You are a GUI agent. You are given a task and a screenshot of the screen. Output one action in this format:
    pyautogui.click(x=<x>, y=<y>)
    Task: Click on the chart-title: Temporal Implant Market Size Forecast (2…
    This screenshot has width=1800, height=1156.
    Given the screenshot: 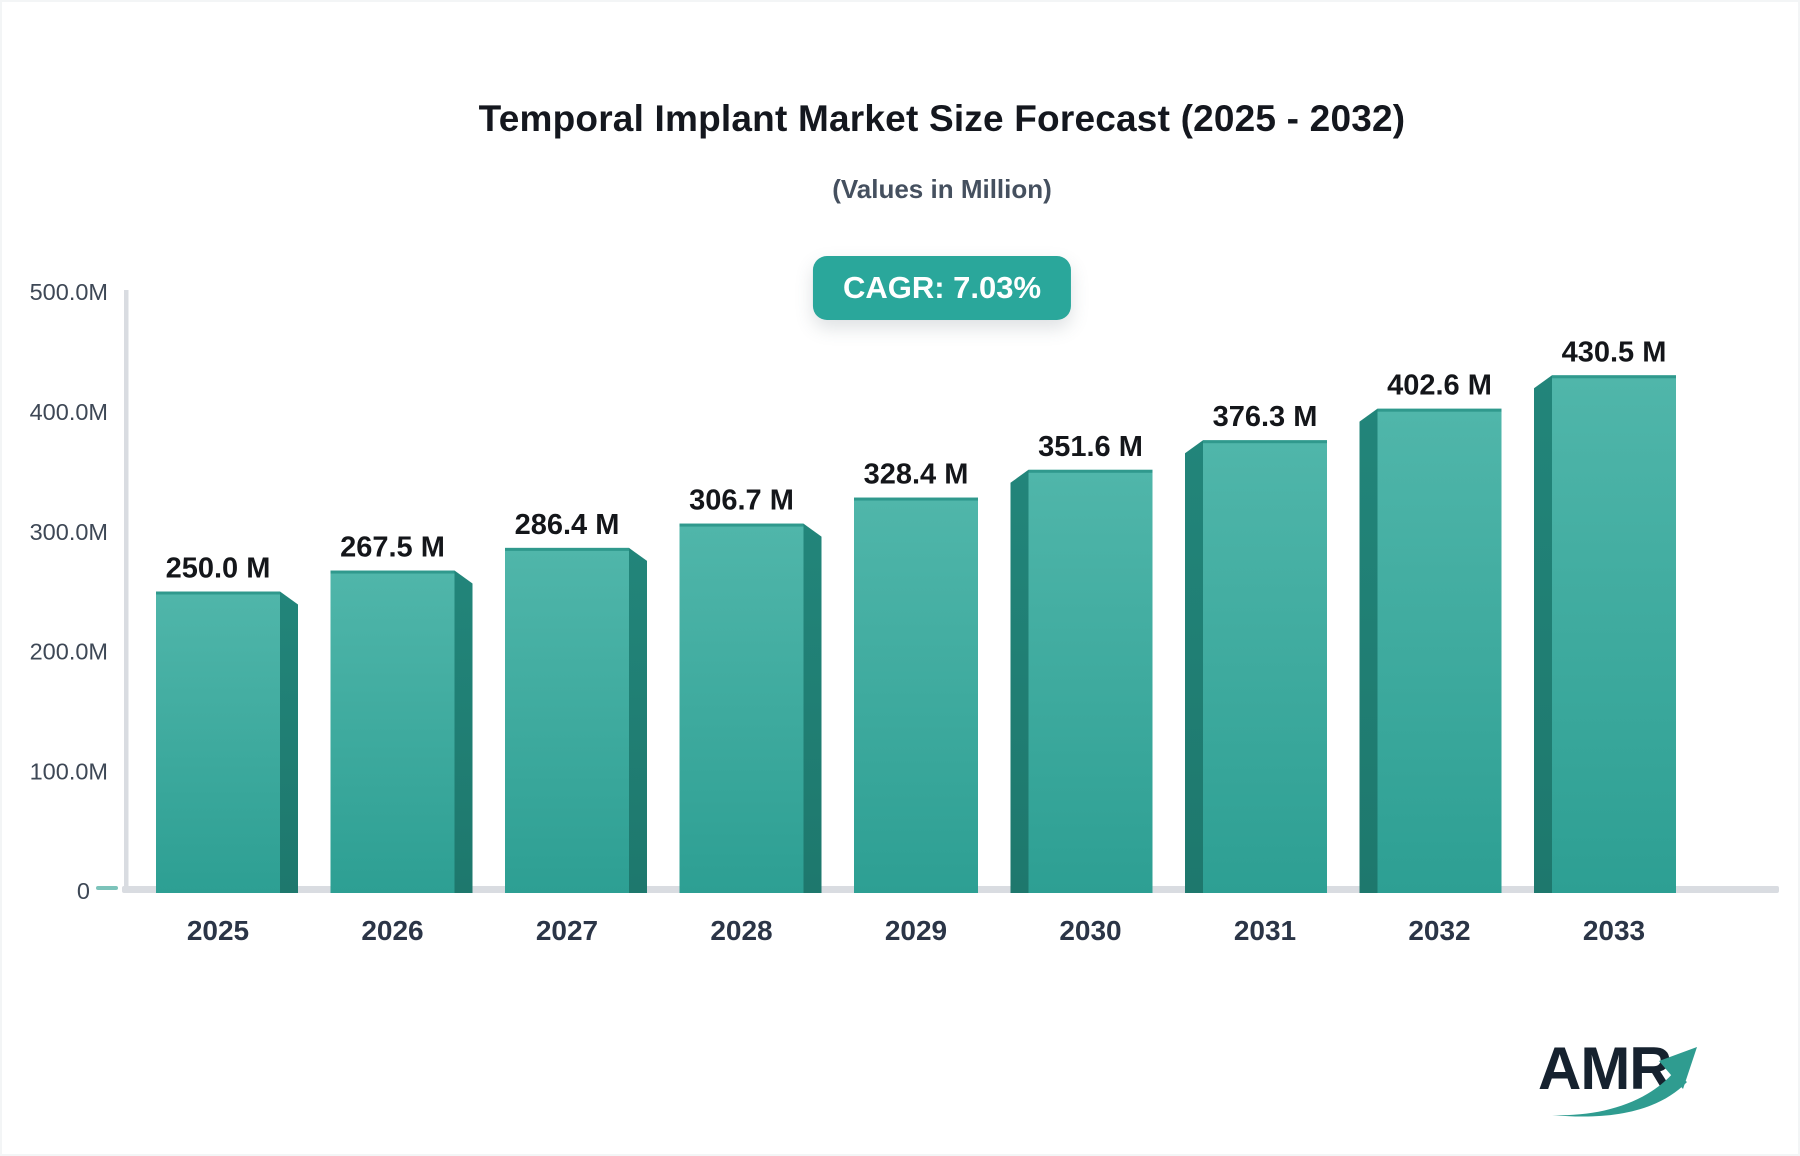 What is the action you would take?
    pyautogui.click(x=942, y=118)
    